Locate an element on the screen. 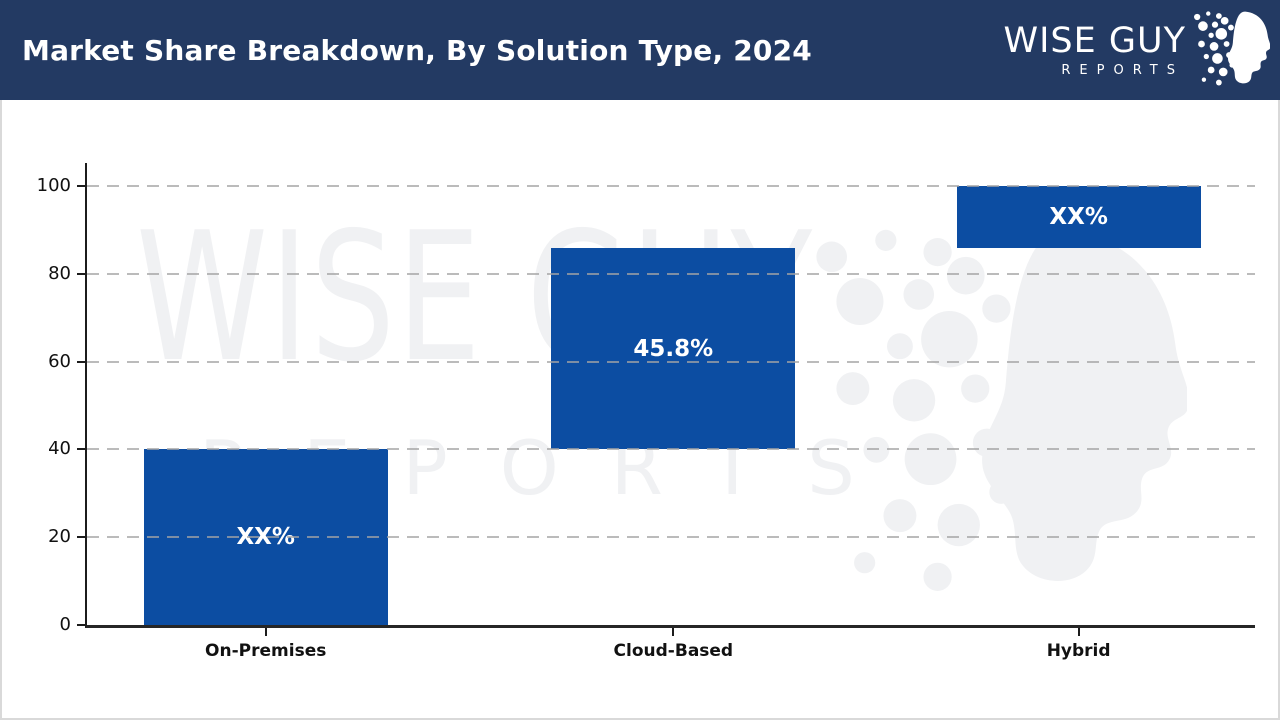 This screenshot has height=720, width=1280. y-tick-label: 20 is located at coordinates (59, 537).